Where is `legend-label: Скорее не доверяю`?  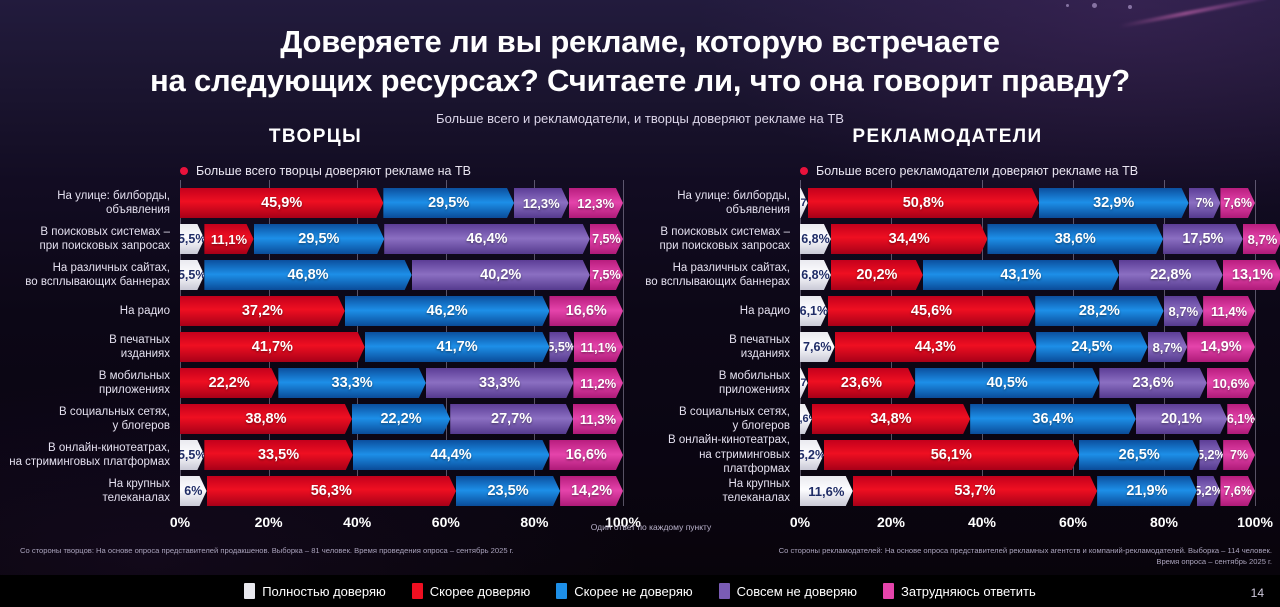 legend-label: Скорее не доверяю is located at coordinates (633, 591).